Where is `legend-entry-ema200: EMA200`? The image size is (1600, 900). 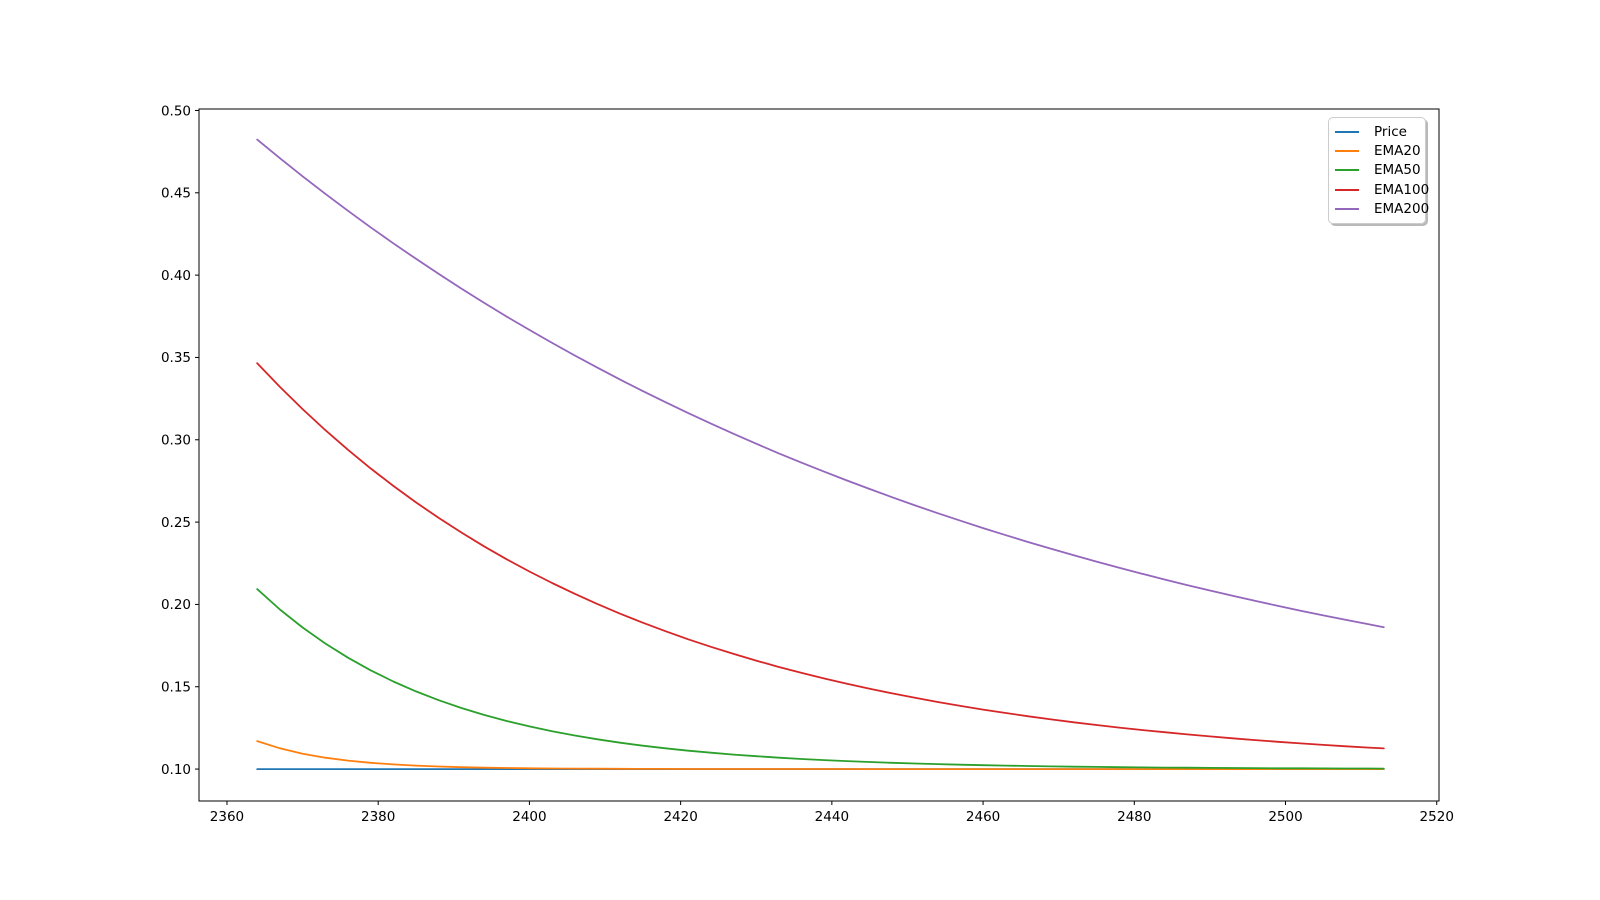 legend-entry-ema200: EMA200 is located at coordinates (1380, 209).